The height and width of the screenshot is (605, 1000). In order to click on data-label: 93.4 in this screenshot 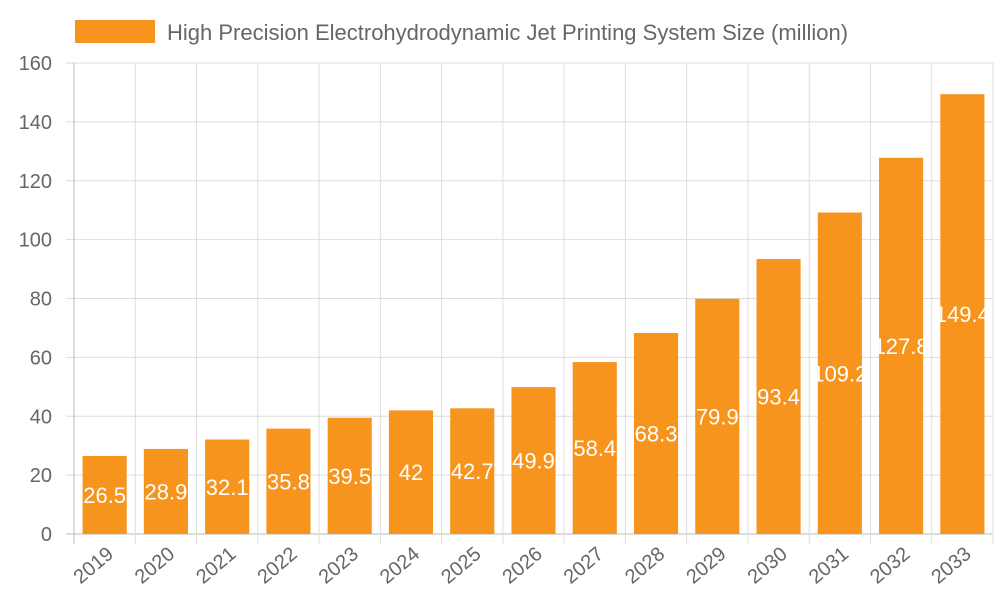, I will do `click(778, 397)`.